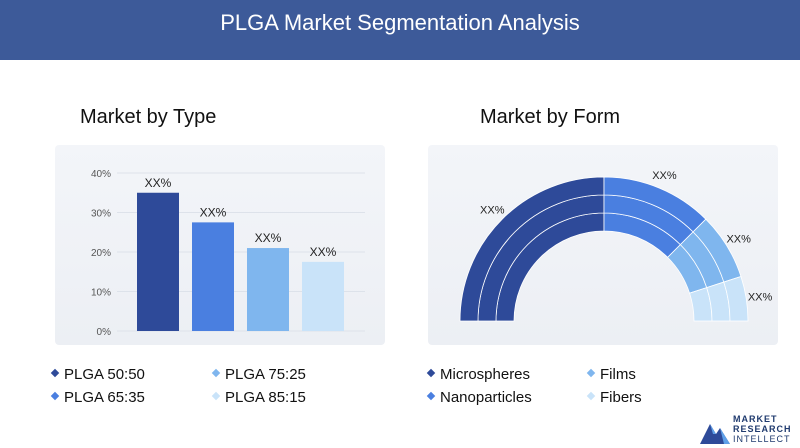  Describe the element at coordinates (101, 293) in the screenshot. I see `y-tick-label: 10%` at that location.